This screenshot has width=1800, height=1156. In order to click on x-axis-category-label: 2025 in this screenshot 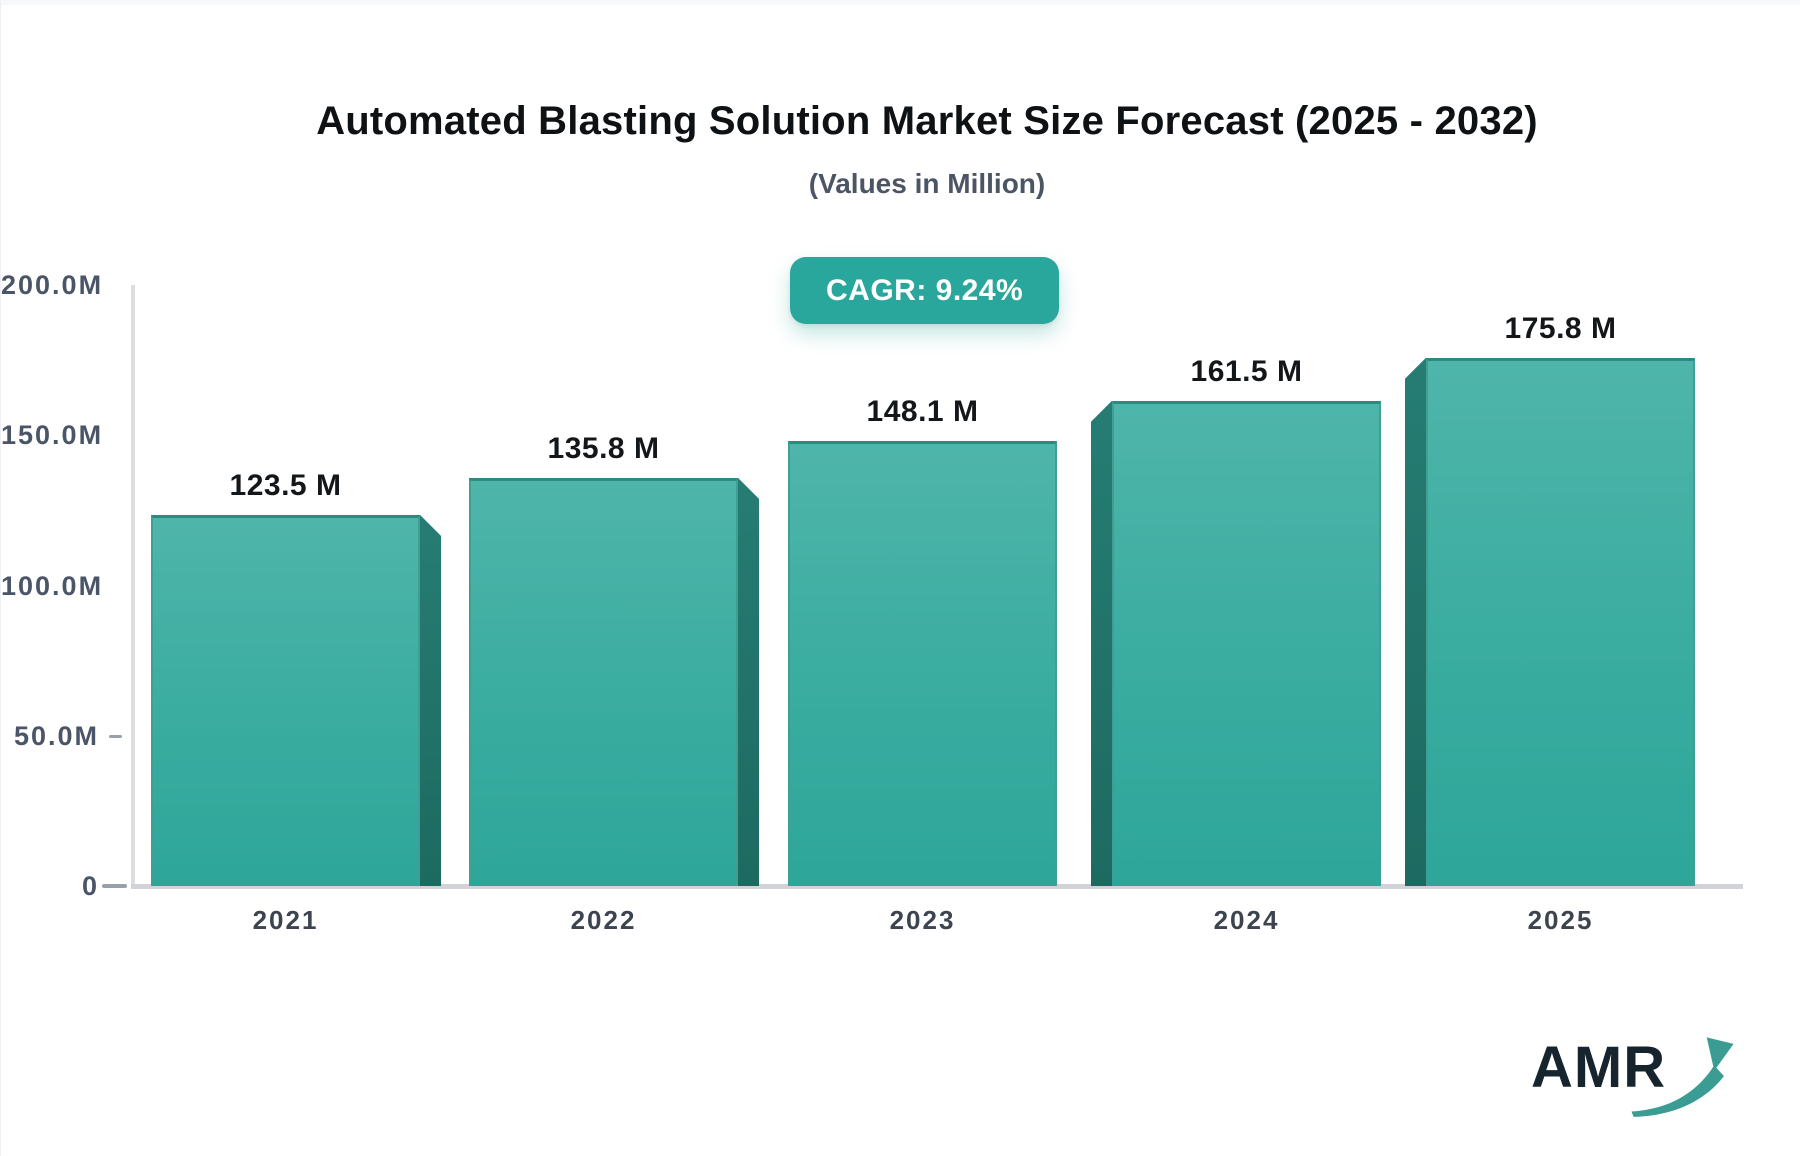, I will do `click(1560, 920)`.